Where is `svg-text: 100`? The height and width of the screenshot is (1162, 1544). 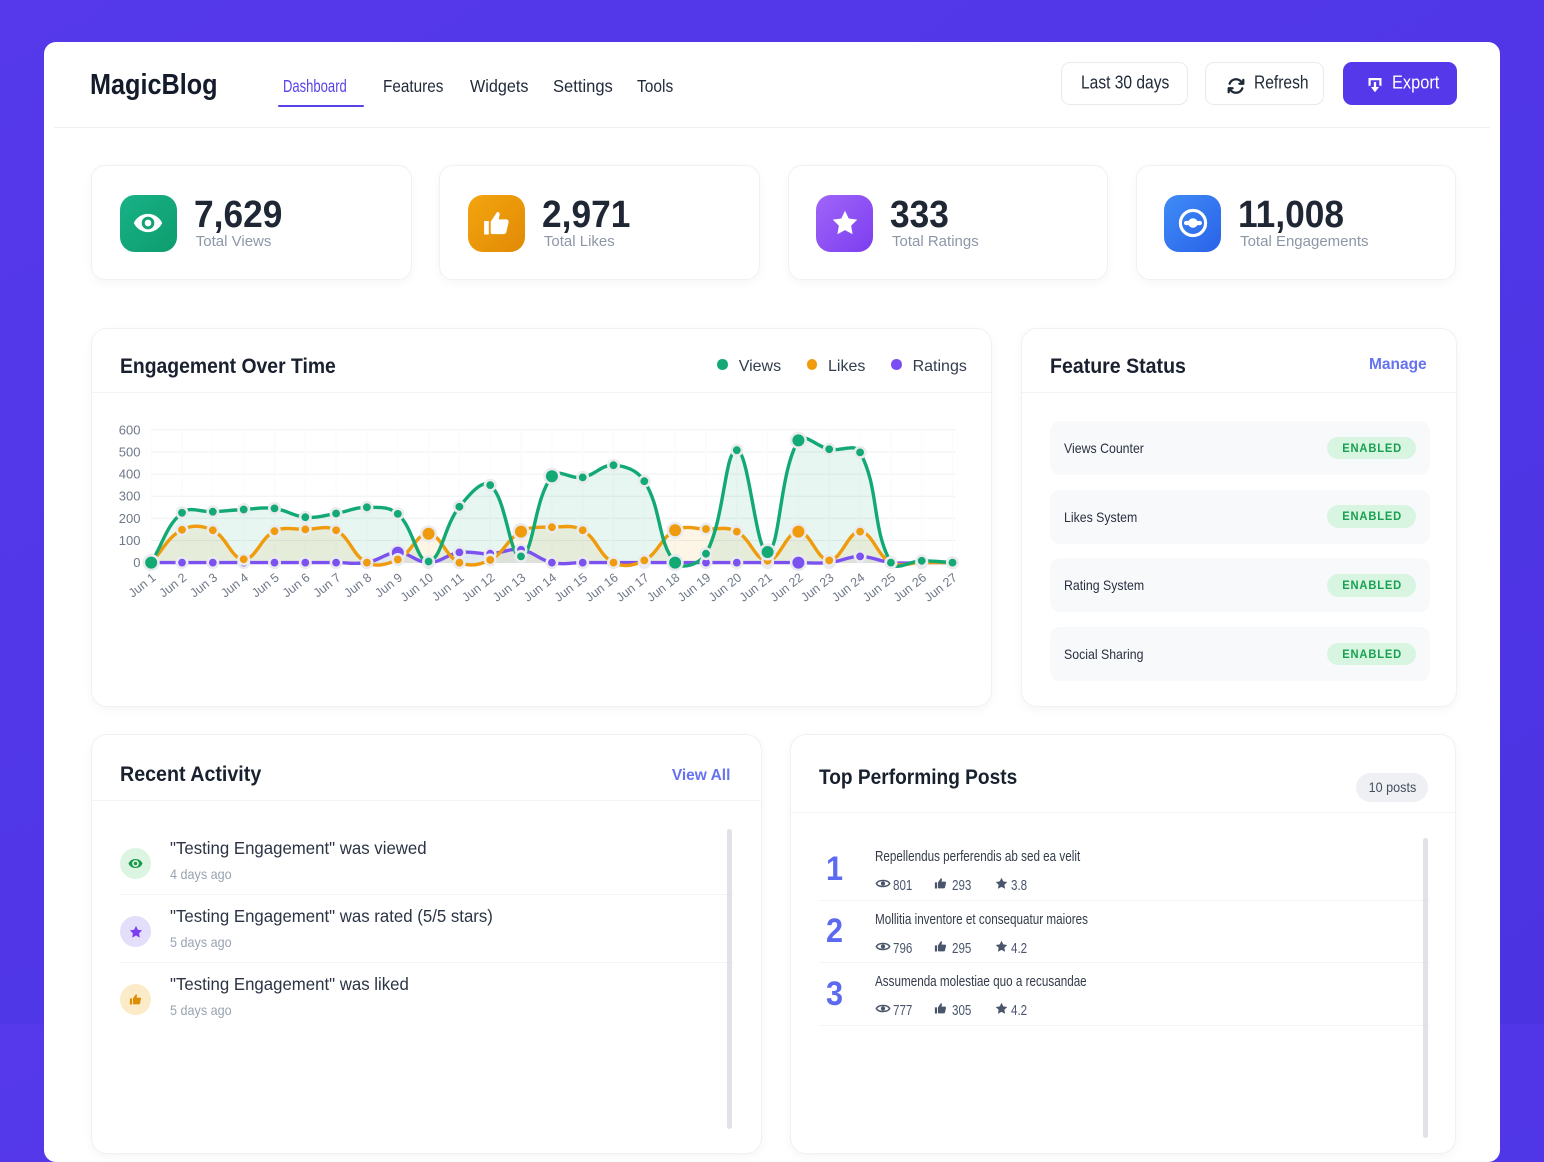
svg-text: 100 is located at coordinates (130, 540).